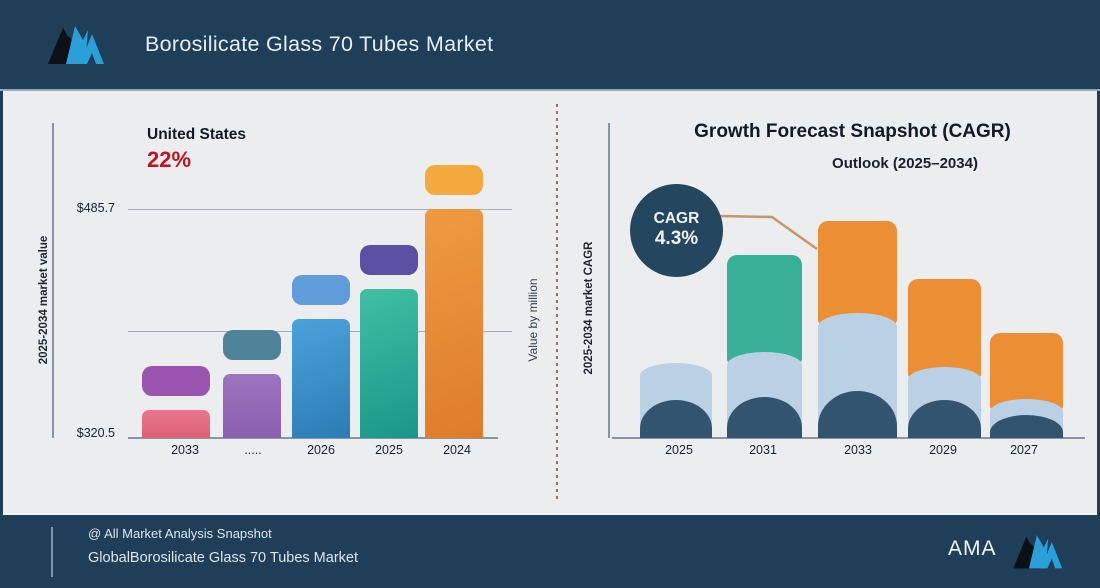  I want to click on left-ytick-top: $485.7, so click(95, 208).